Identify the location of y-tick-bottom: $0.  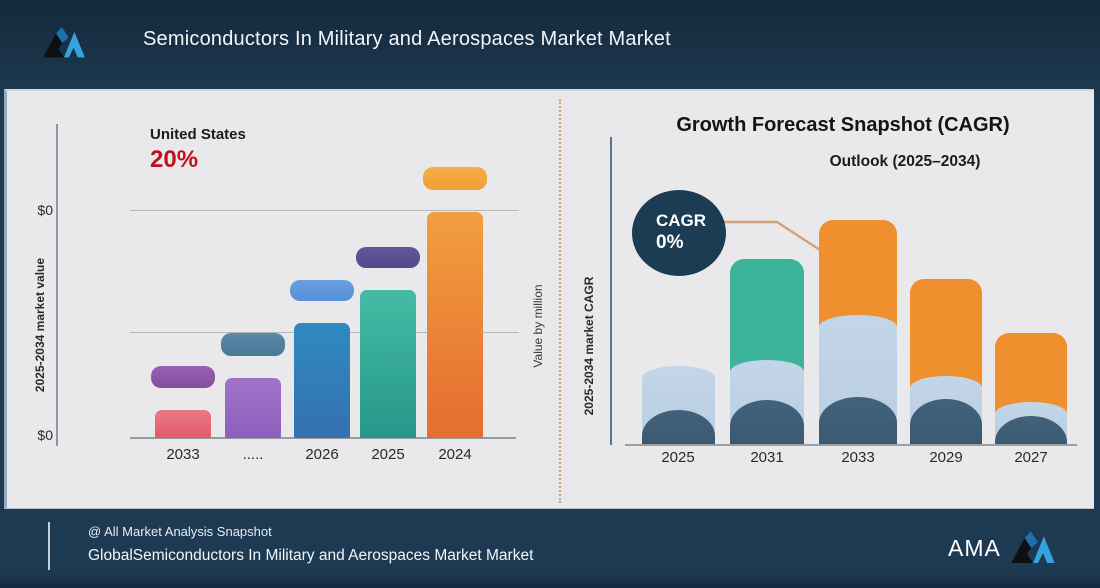
(45, 435).